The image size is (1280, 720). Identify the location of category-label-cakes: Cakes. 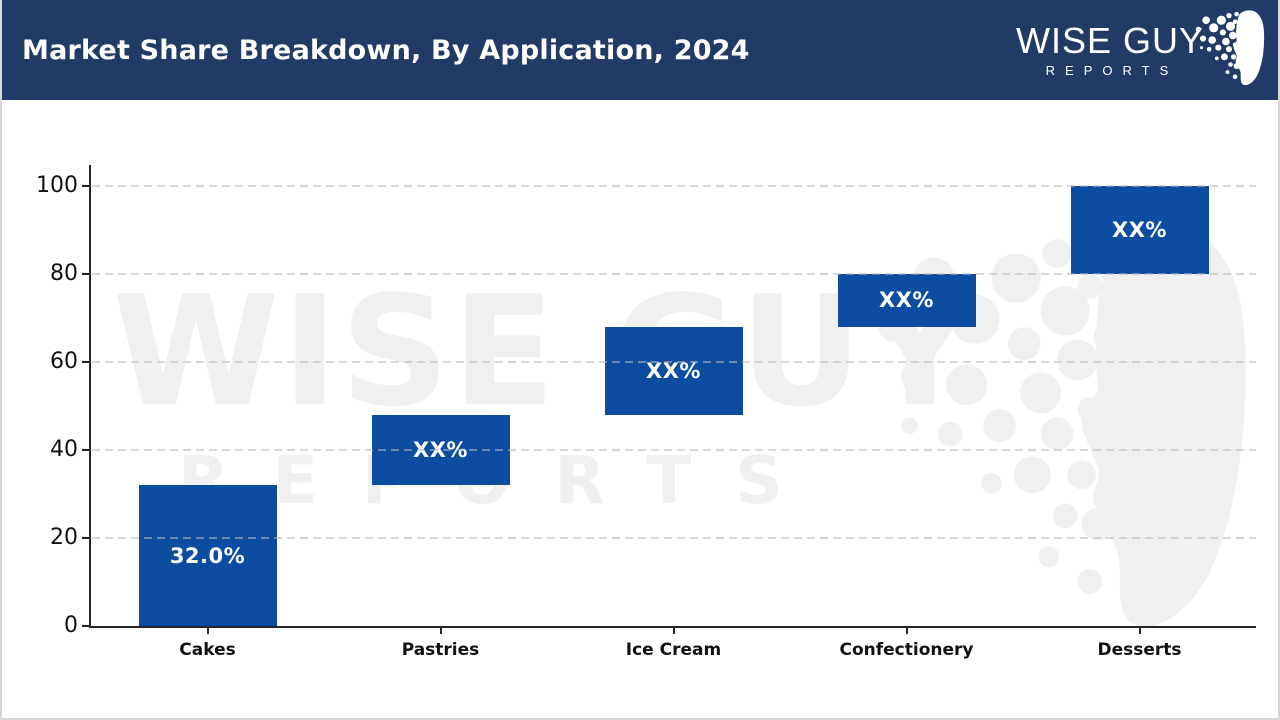
(207, 650).